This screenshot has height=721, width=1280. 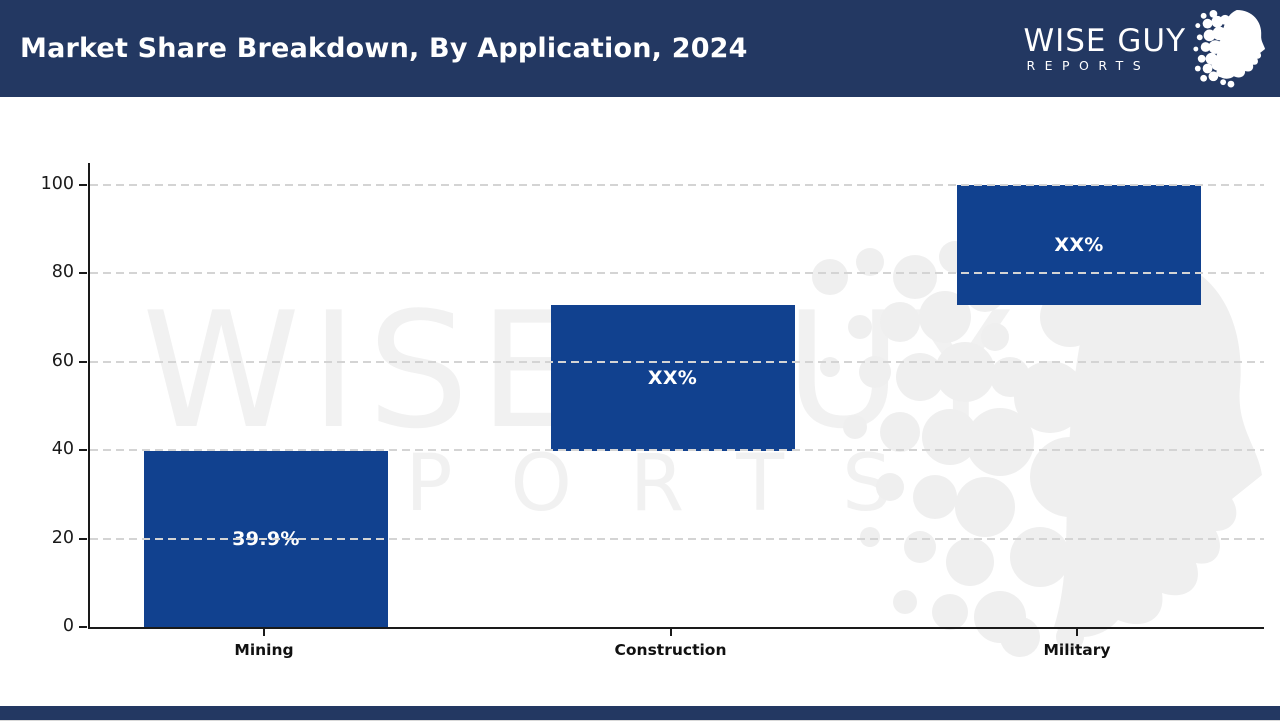 I want to click on y-axis-tick-label: 80, so click(x=62, y=272).